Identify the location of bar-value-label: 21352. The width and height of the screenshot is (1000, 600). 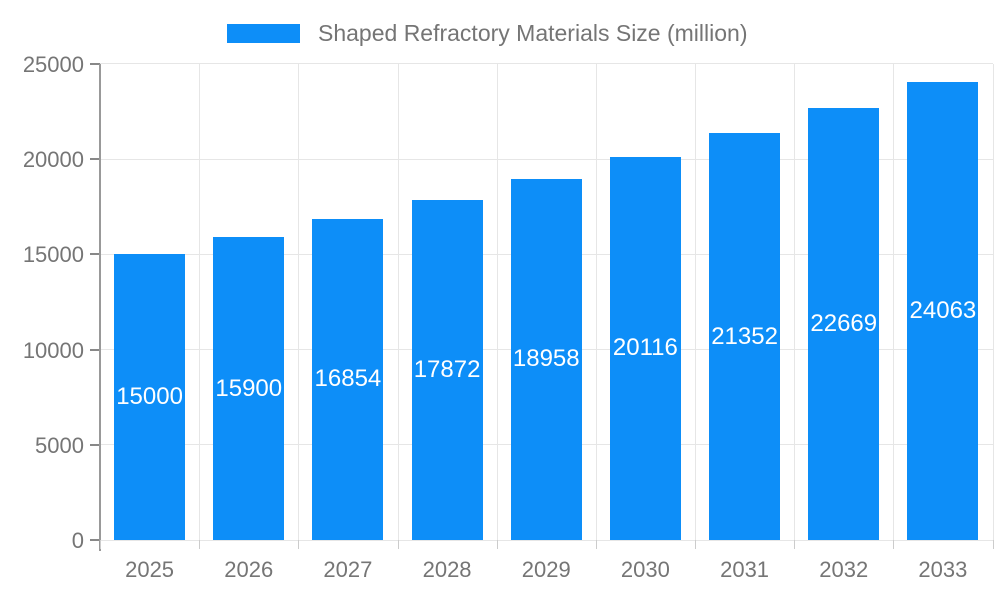
(744, 336).